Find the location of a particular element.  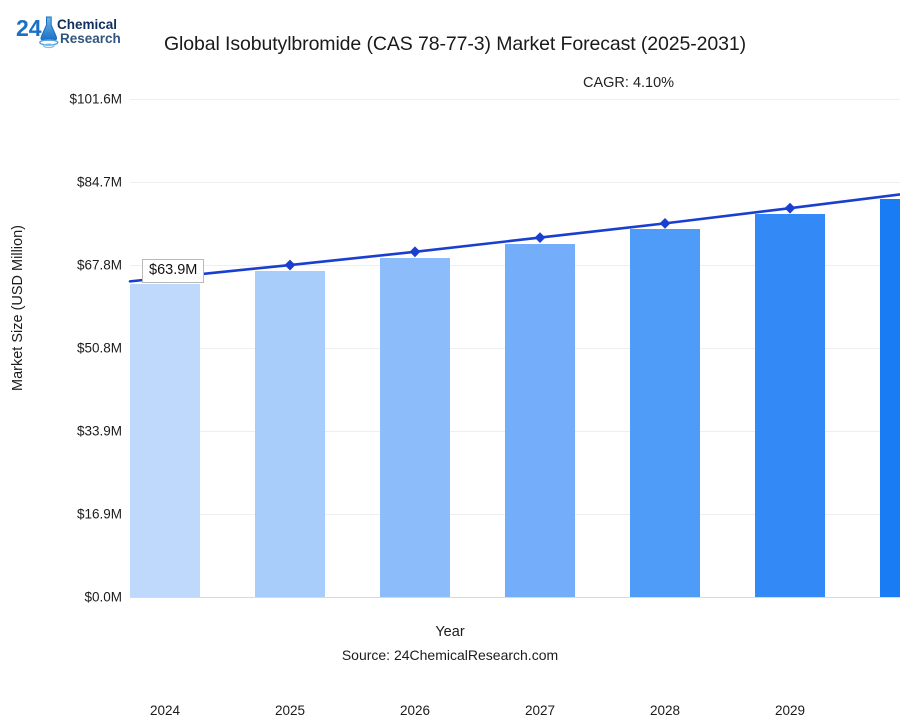

logo-svg: 24 Chemical Research is located at coordinates (71, 33).